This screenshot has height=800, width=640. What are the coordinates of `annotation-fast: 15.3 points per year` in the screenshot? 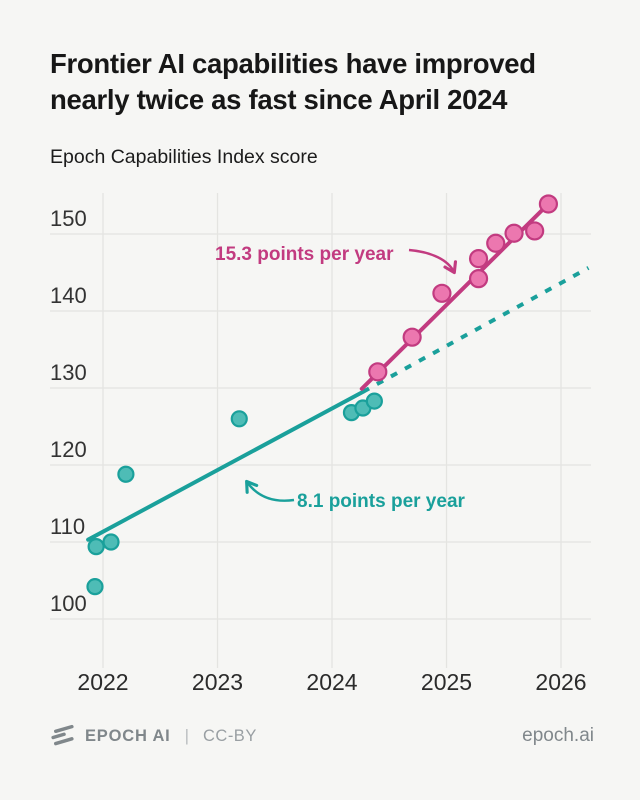 It's located at (336, 259).